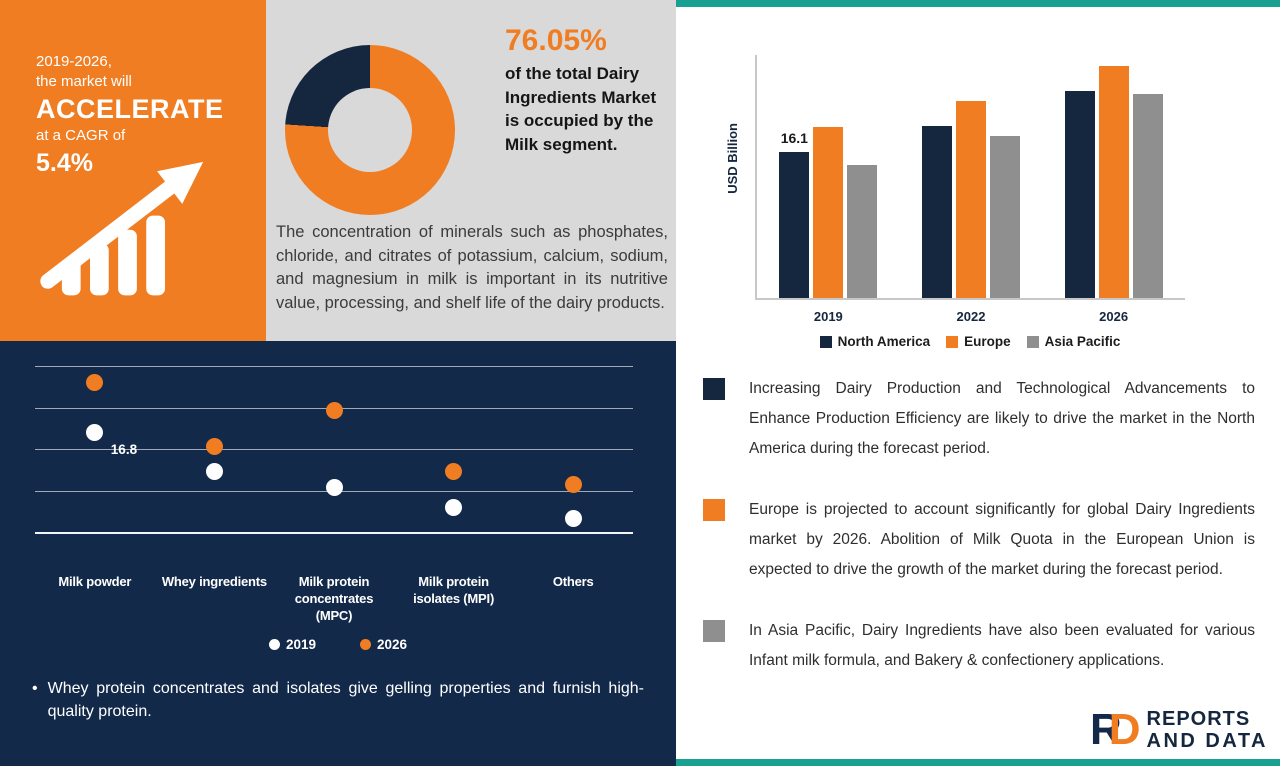 This screenshot has height=766, width=1280. What do you see at coordinates (338, 644) in the screenshot?
I see `dot-plot-legend: 2019 2026` at bounding box center [338, 644].